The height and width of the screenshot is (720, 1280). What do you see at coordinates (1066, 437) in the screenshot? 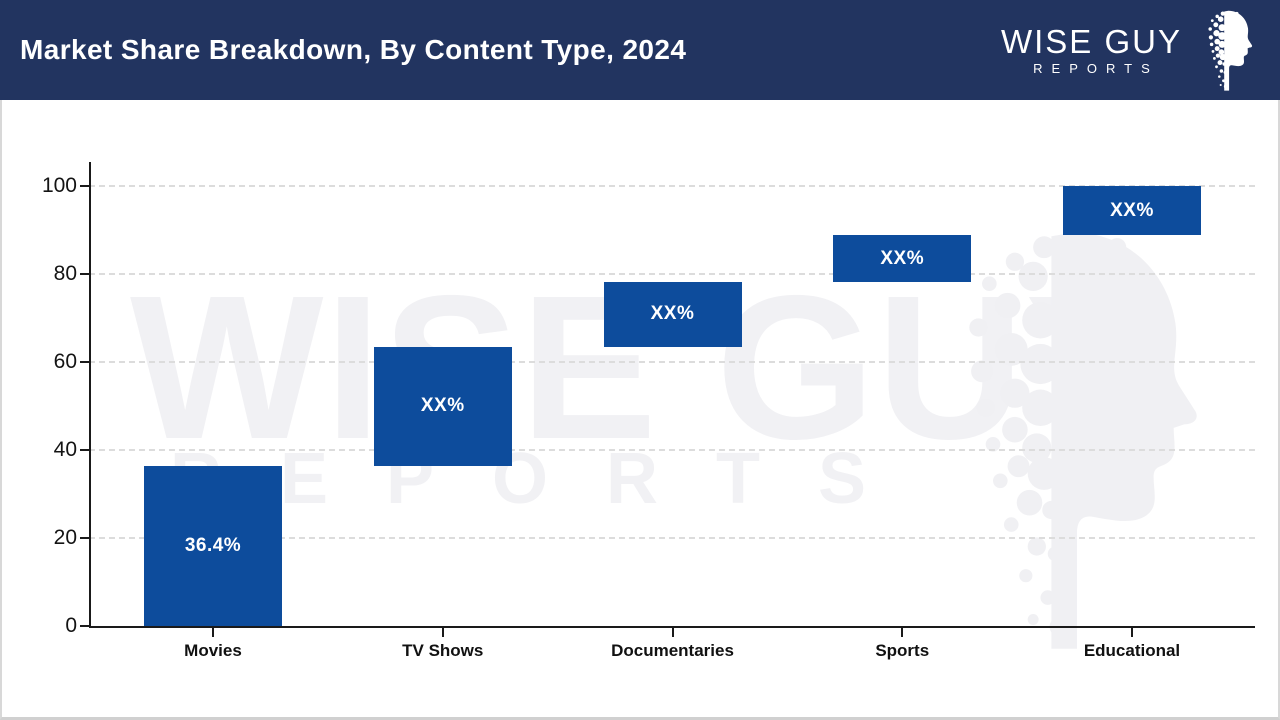
I see `watermark-face-icon` at bounding box center [1066, 437].